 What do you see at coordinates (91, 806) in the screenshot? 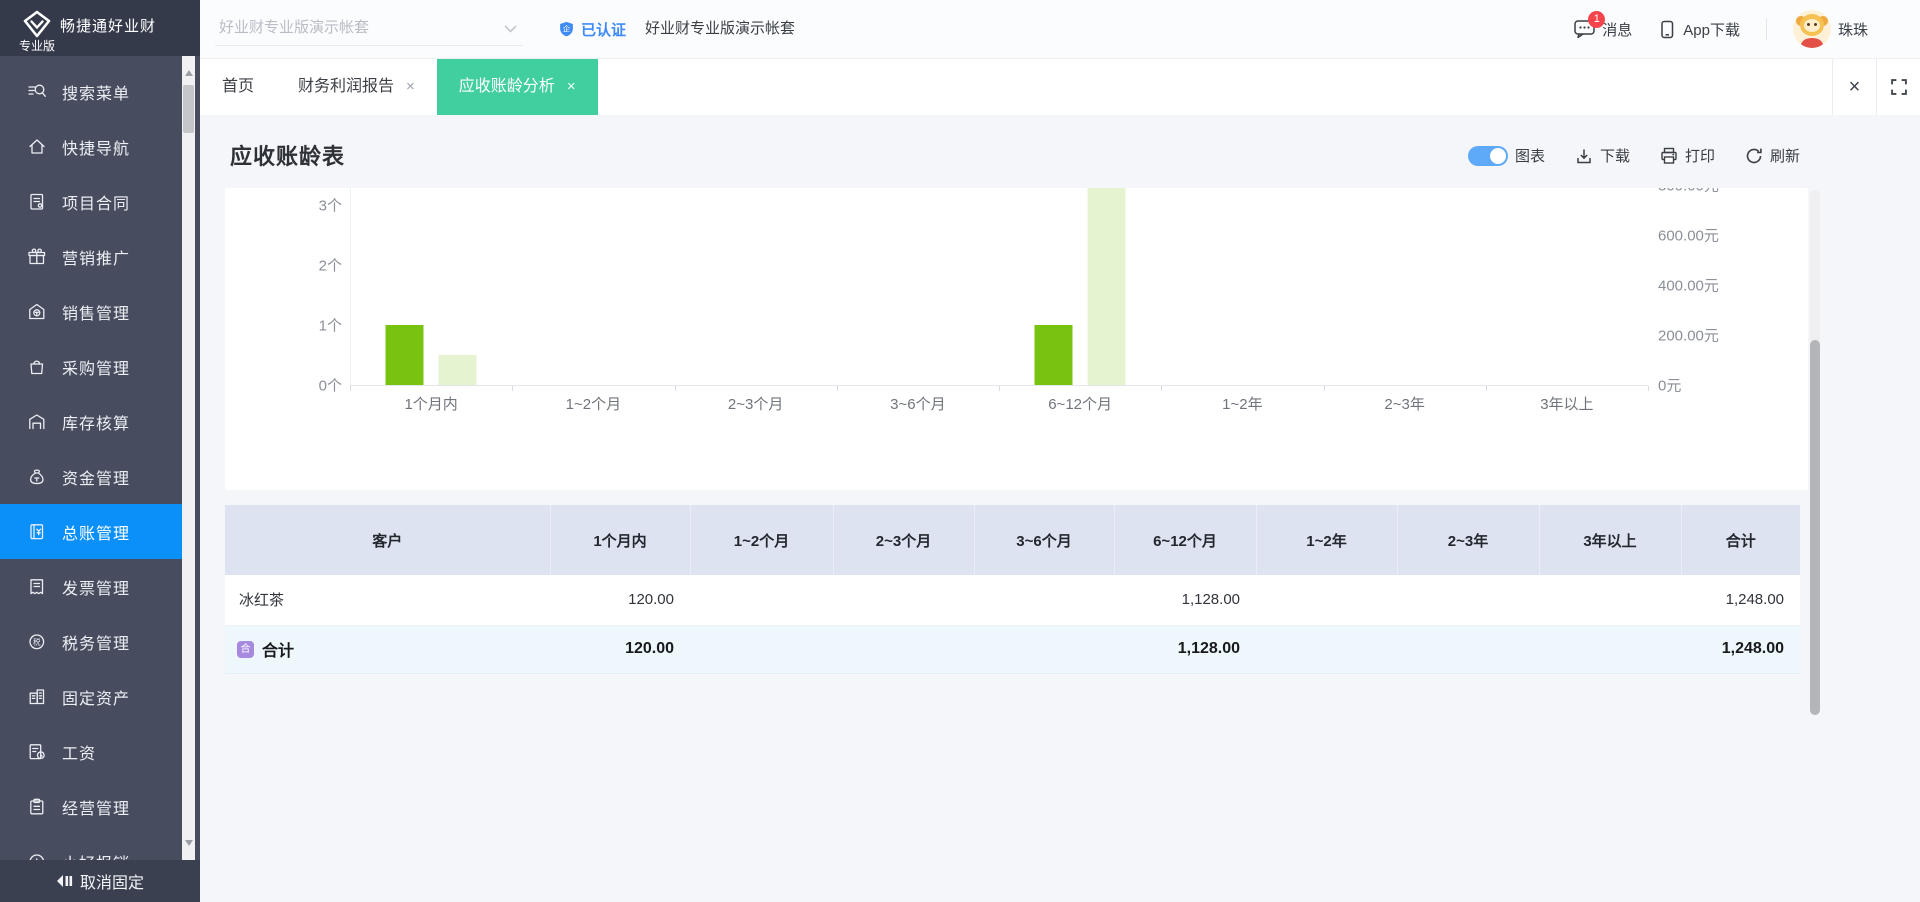
I see `sidebar-item-operation: 经营管理` at bounding box center [91, 806].